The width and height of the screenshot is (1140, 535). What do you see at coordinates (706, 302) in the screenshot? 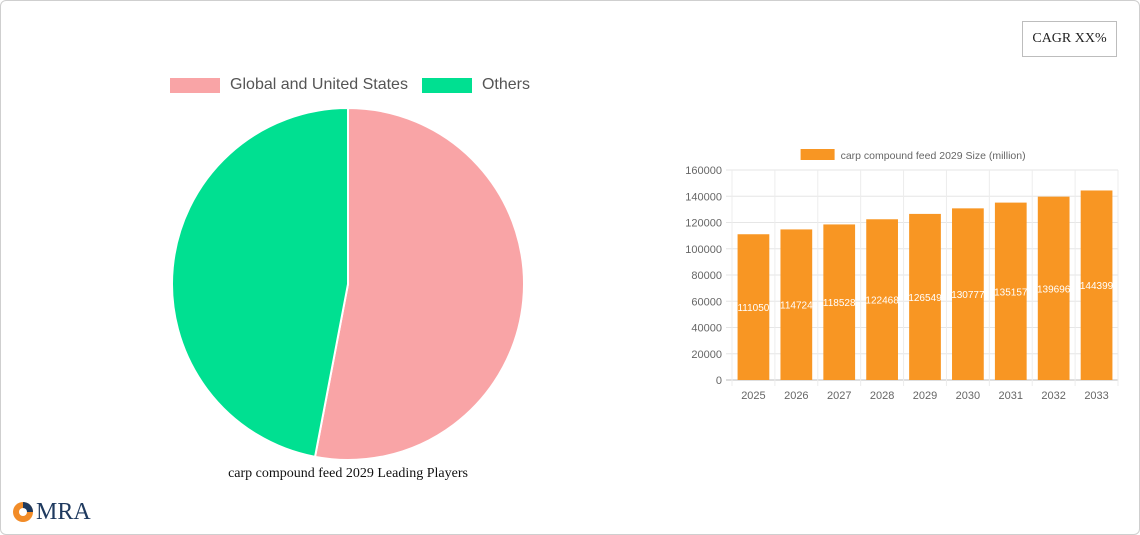
I see `y-tick-label-3: 60000` at bounding box center [706, 302].